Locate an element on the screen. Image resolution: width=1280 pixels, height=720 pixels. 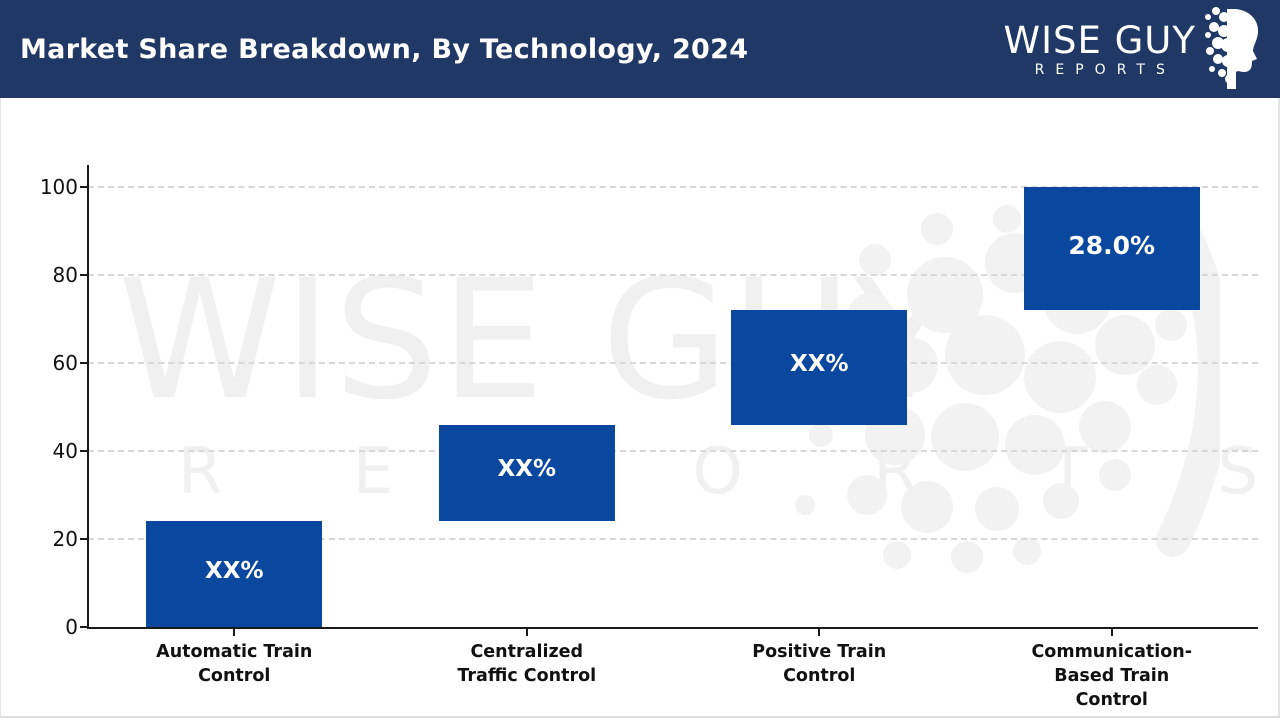
x-axis-category-line: Based Train is located at coordinates (1112, 676).